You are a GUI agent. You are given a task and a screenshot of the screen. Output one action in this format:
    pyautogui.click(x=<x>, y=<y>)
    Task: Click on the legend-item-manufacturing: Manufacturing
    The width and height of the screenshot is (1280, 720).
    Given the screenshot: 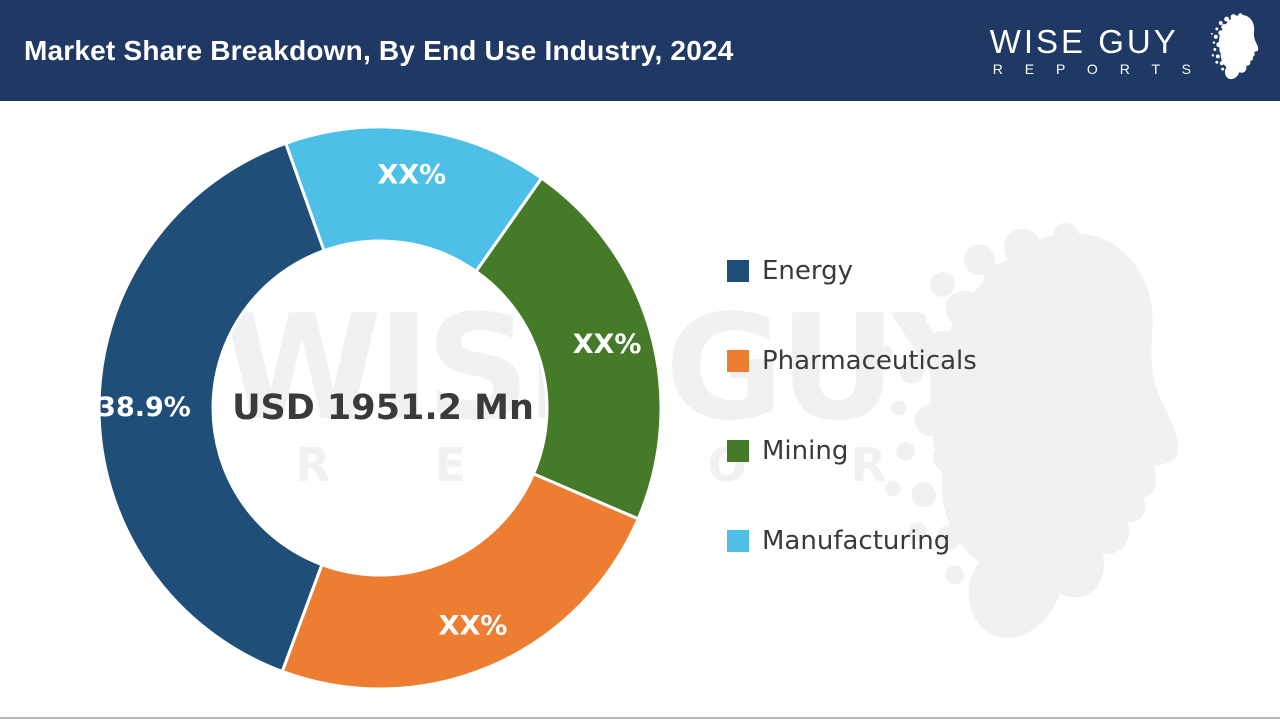 What is the action you would take?
    pyautogui.click(x=852, y=541)
    